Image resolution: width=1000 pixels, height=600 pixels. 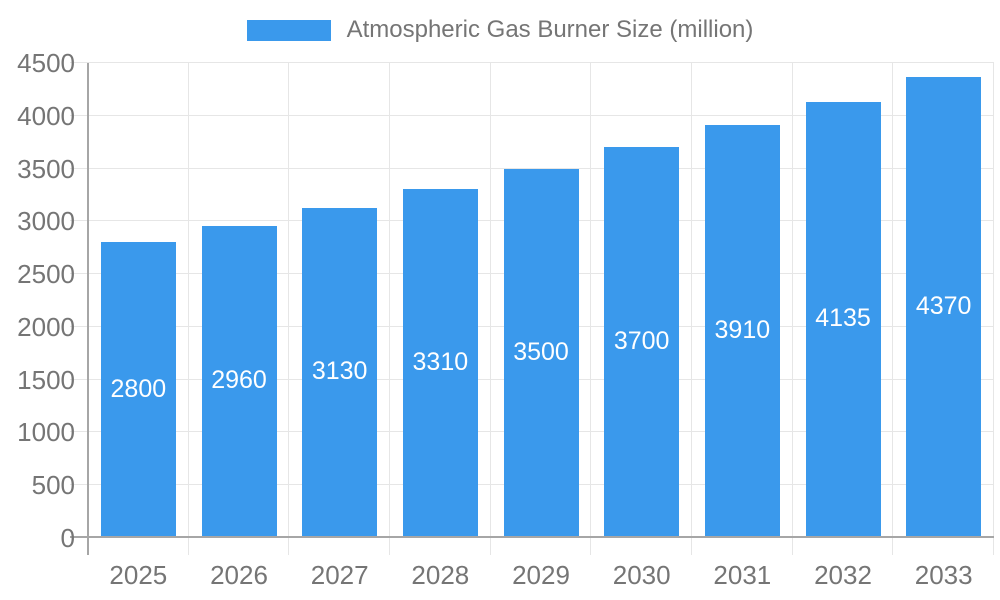 What do you see at coordinates (532, 537) in the screenshot?
I see `x-axis-line` at bounding box center [532, 537].